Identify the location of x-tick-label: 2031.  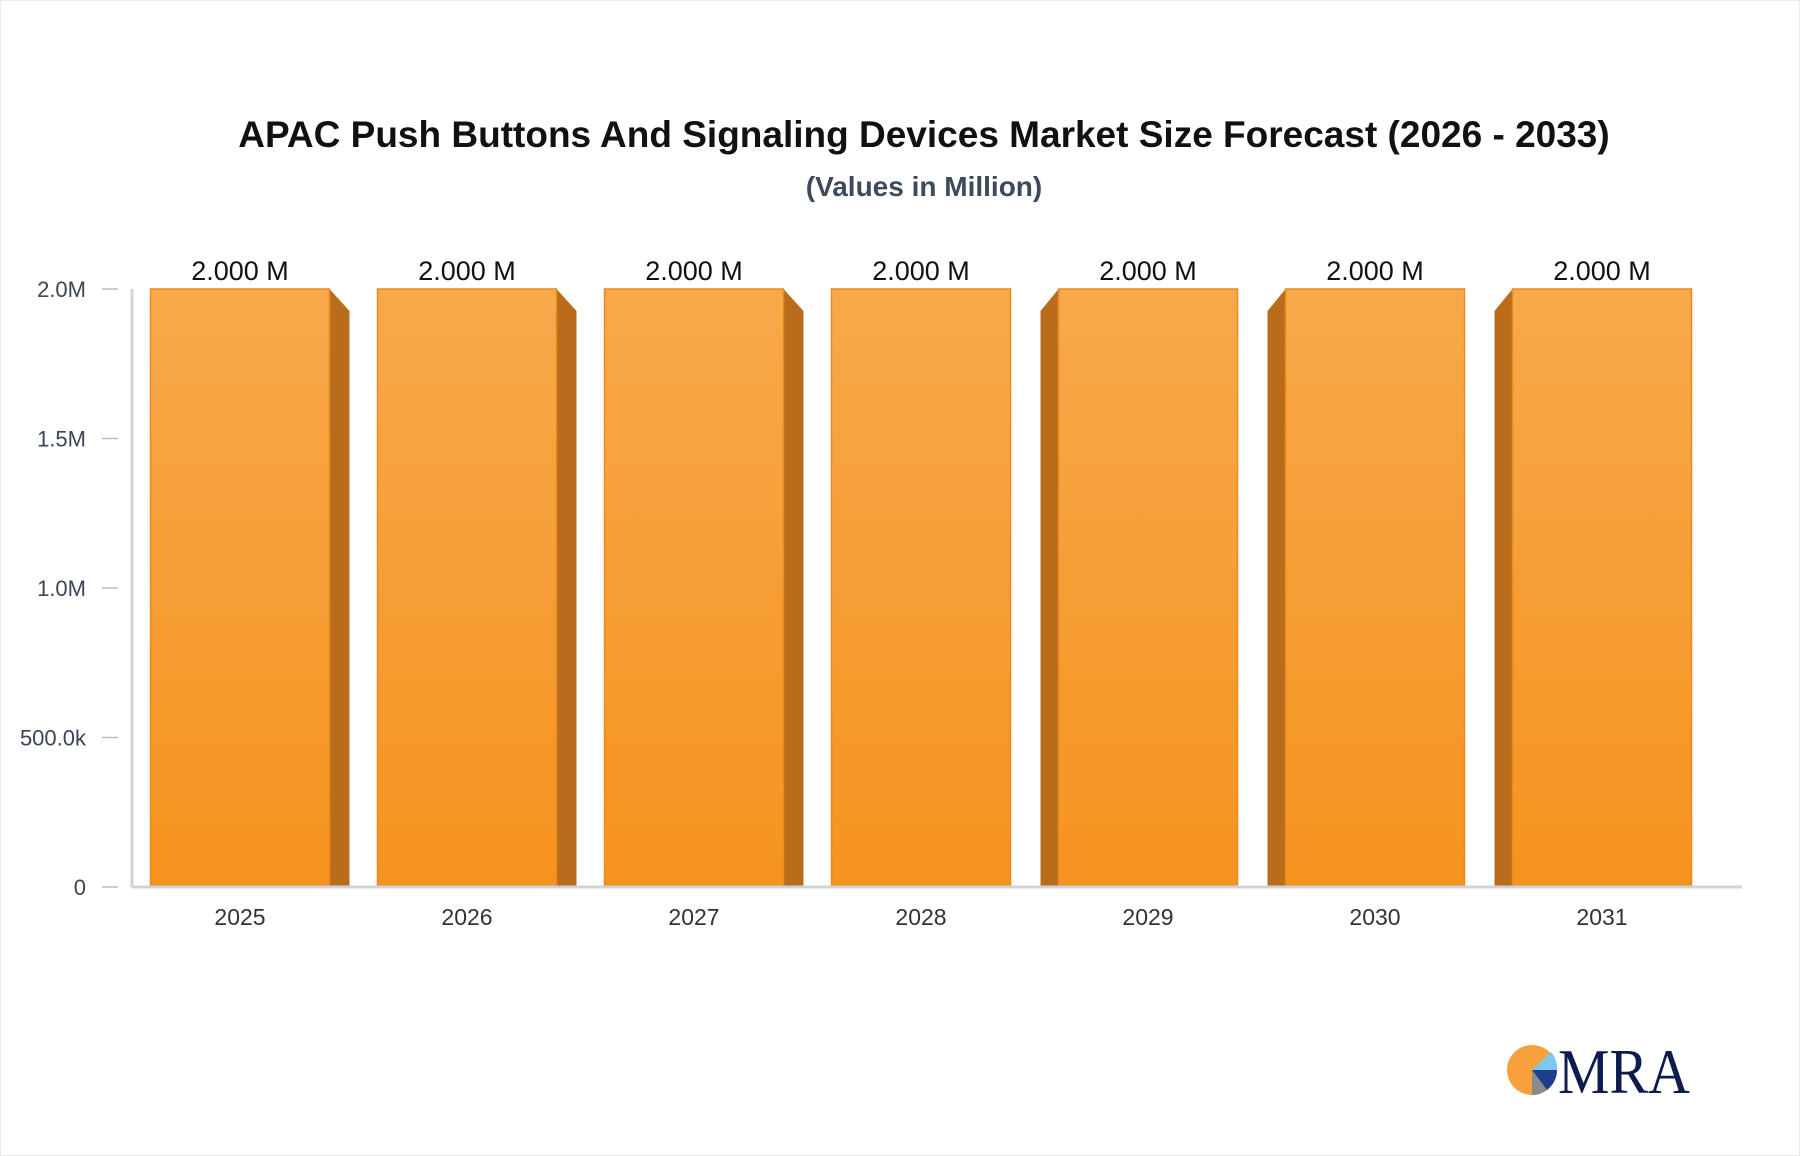
(1601, 917).